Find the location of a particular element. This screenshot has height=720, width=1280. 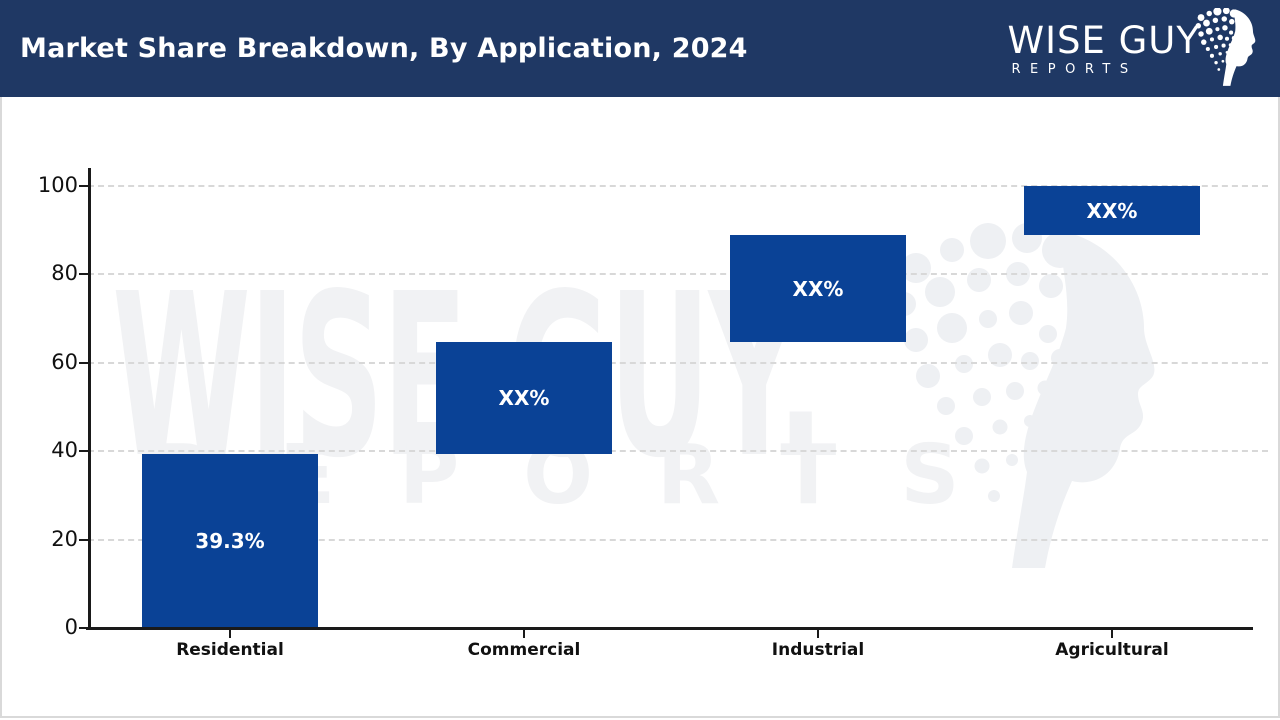

logo-wordmark: WISE GUY is located at coordinates (1103, 40).